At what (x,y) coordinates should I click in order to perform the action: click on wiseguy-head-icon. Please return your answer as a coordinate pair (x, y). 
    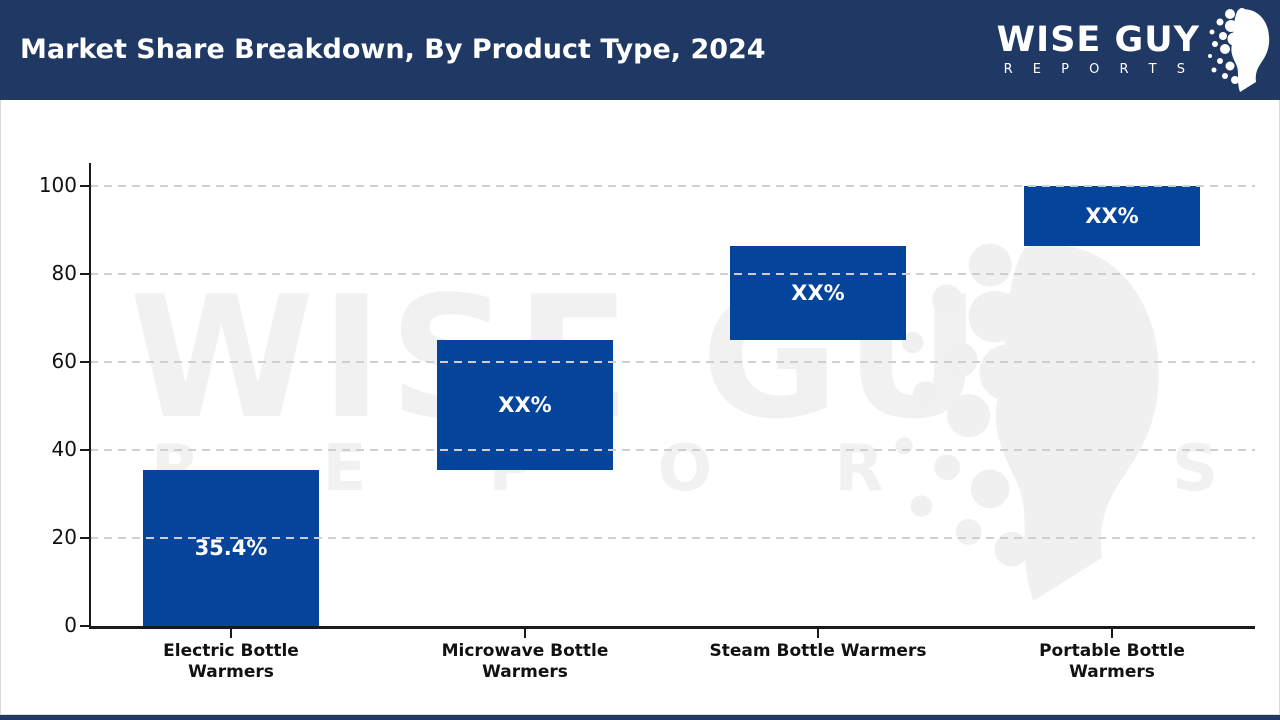
    Looking at the image, I should click on (1239, 50).